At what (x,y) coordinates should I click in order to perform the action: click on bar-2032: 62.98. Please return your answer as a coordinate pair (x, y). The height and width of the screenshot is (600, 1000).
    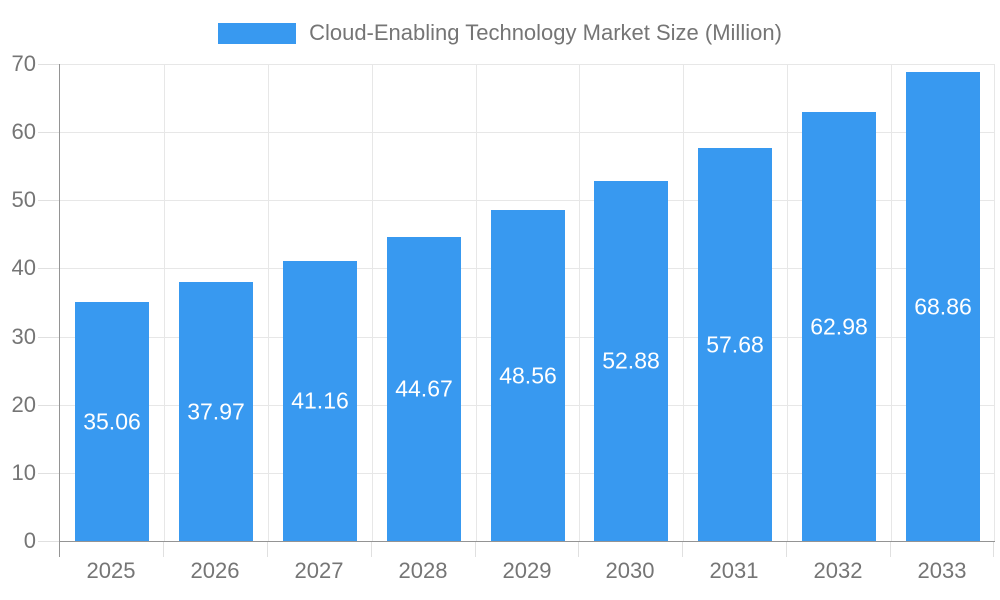
    Looking at the image, I should click on (839, 326).